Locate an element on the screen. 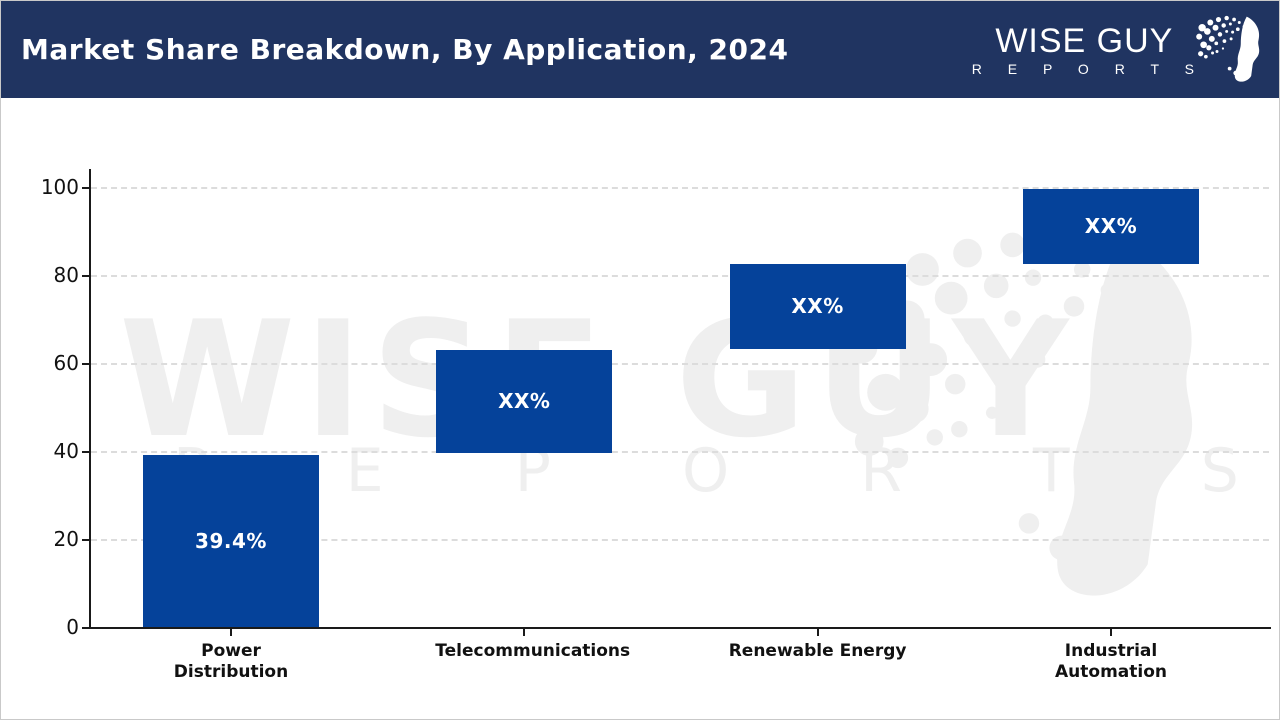 Image resolution: width=1280 pixels, height=720 pixels. y-tick-label: 40 is located at coordinates (66, 451).